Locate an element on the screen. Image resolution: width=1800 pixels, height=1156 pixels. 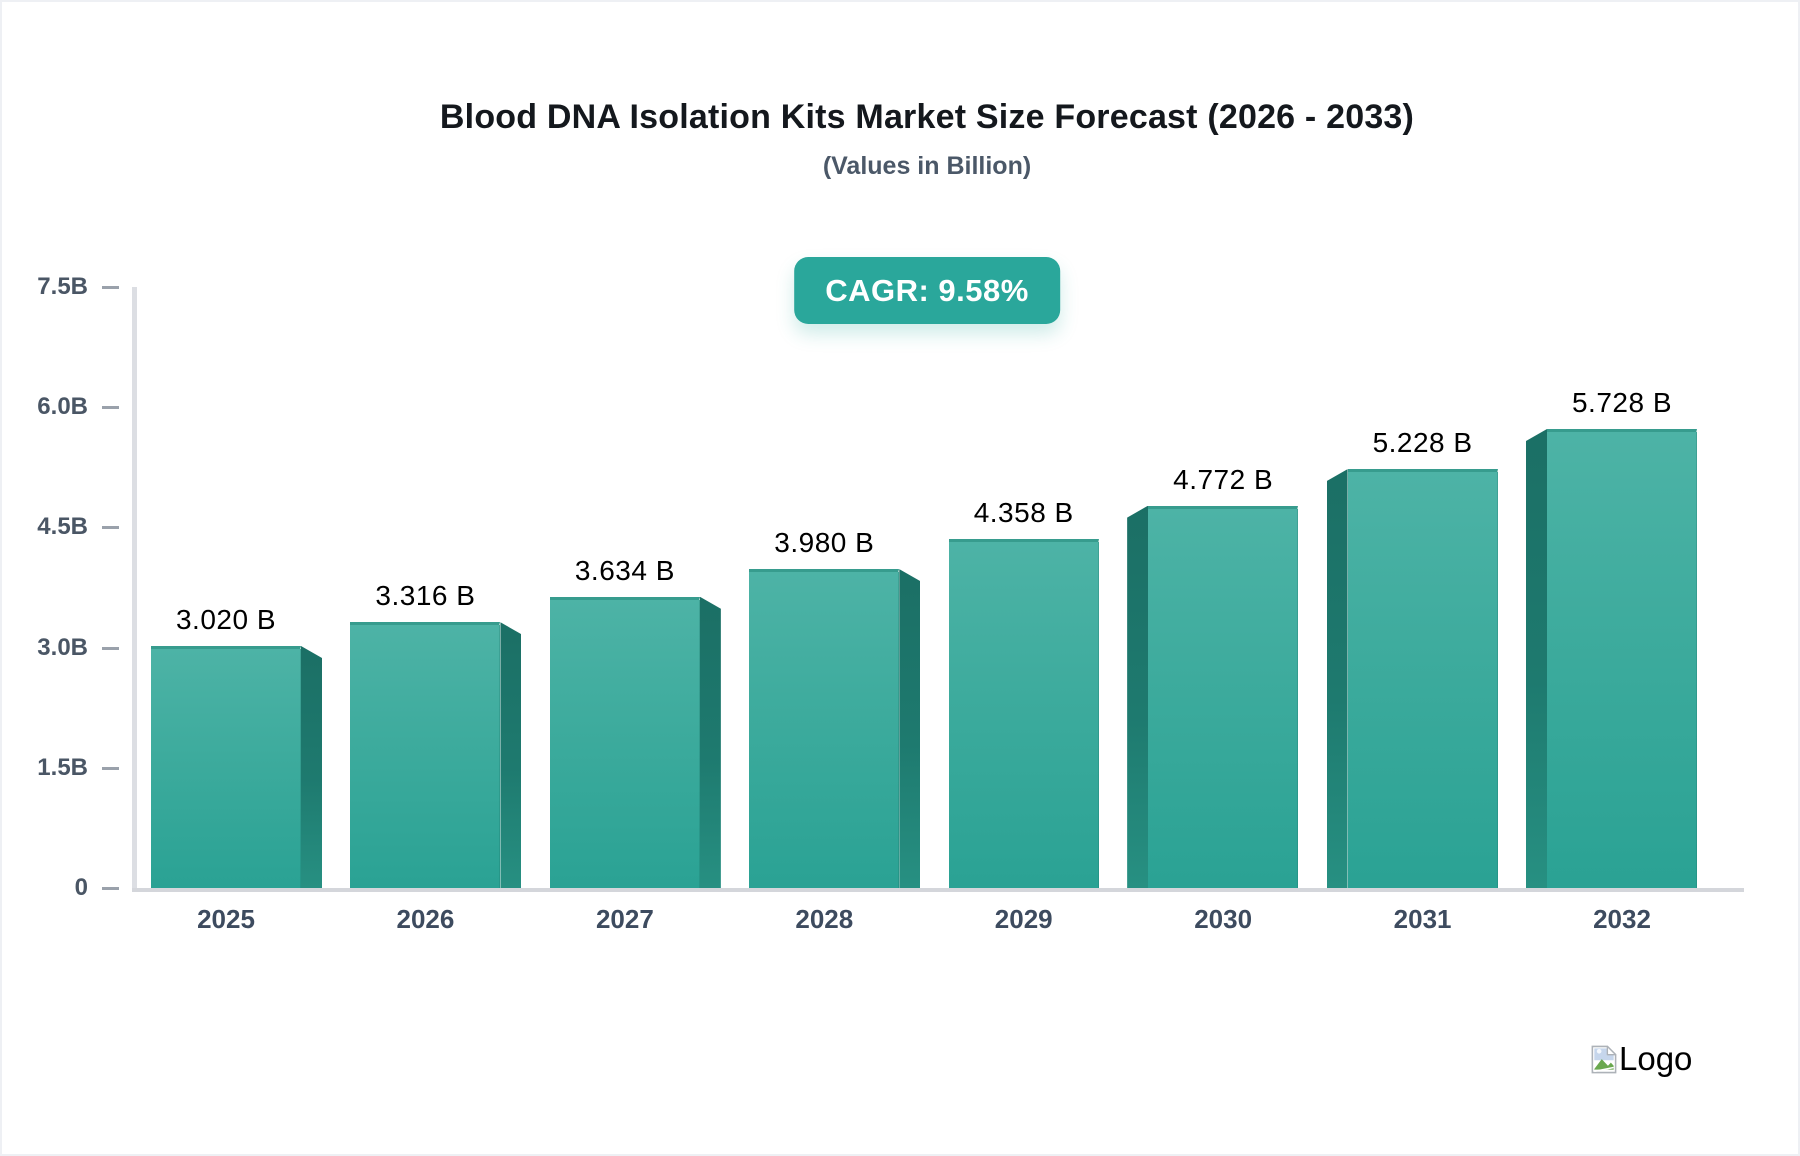
x-tick-label-2032: 2032 is located at coordinates (1622, 919).